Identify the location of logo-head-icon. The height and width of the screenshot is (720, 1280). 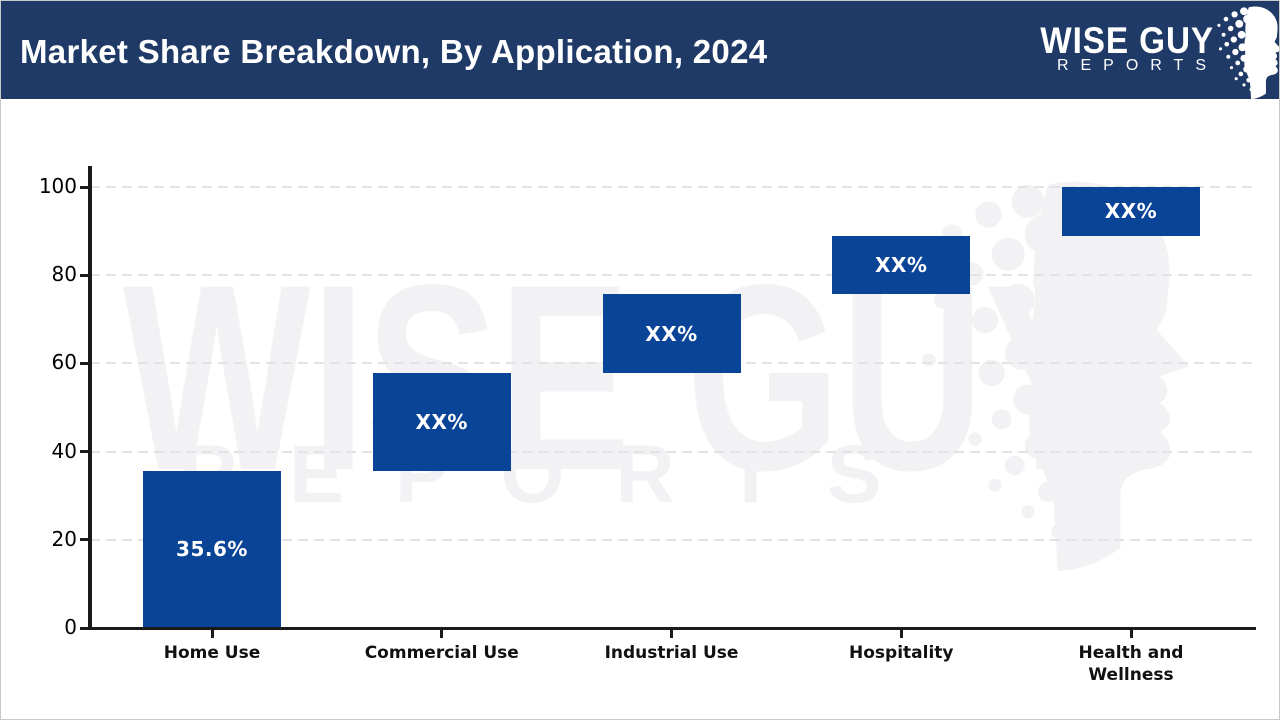
(1248, 52).